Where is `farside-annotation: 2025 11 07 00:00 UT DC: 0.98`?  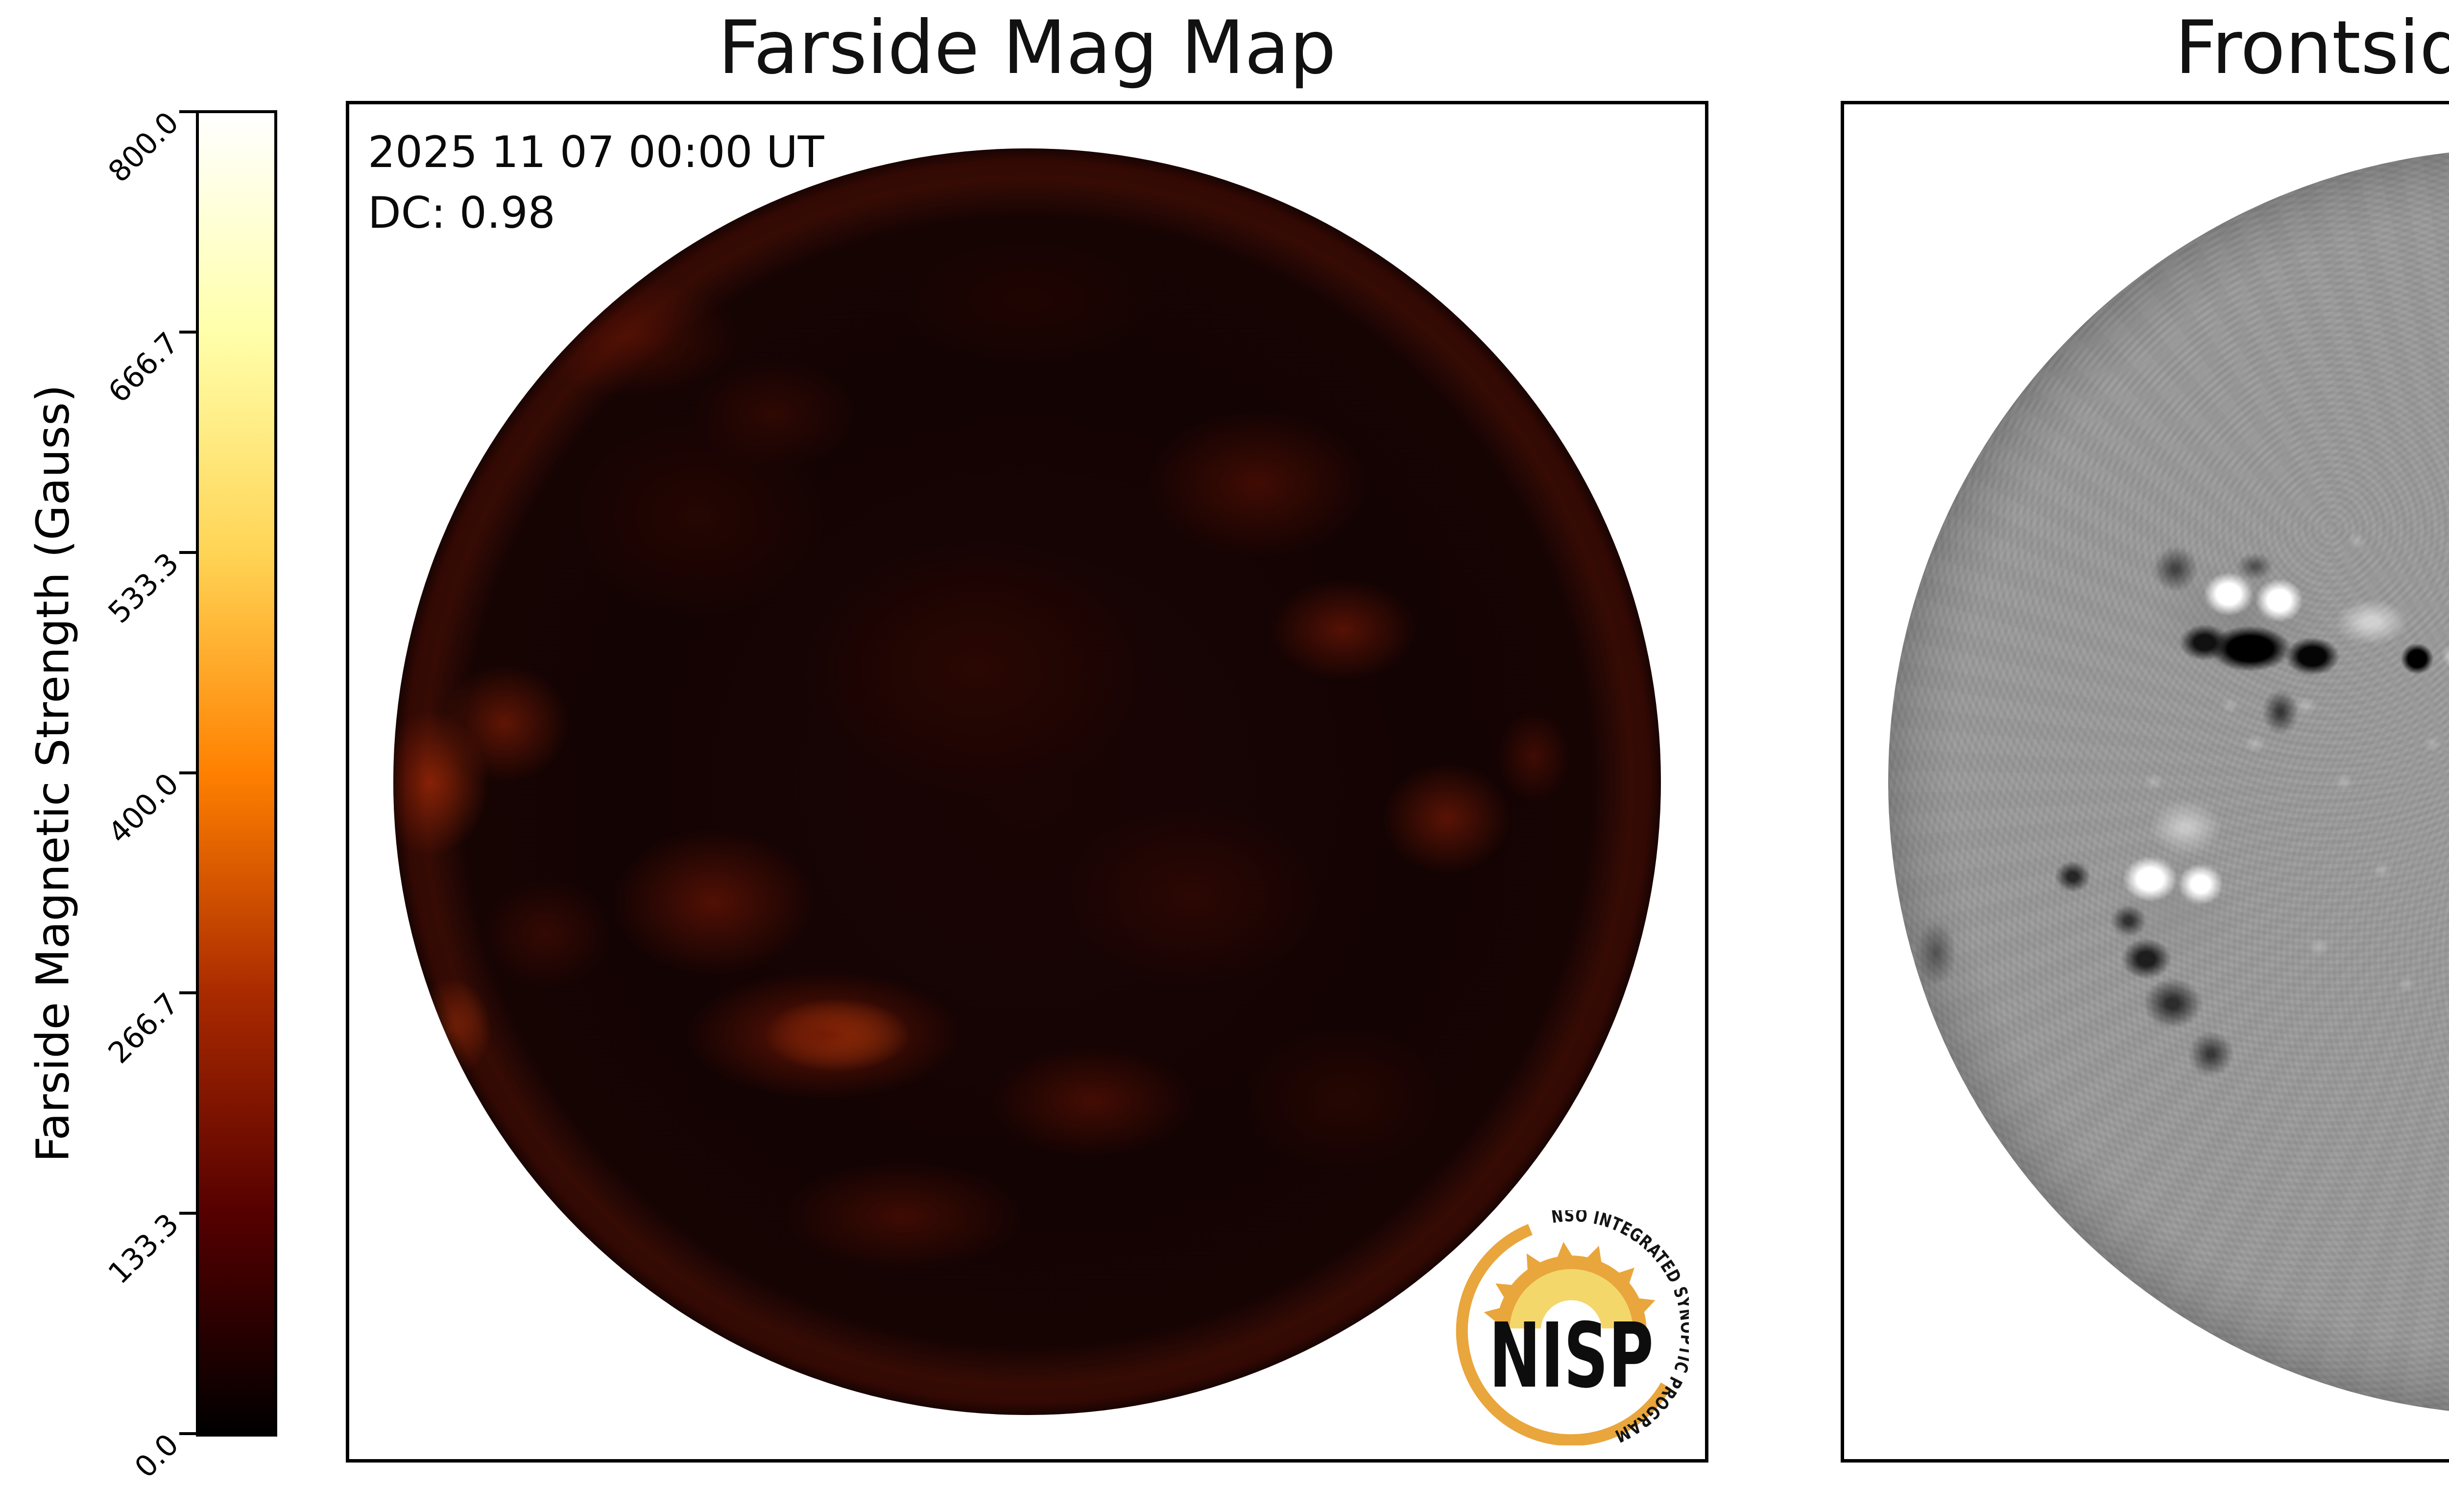 farside-annotation: 2025 11 07 00:00 UT DC: 0.98 is located at coordinates (596, 182).